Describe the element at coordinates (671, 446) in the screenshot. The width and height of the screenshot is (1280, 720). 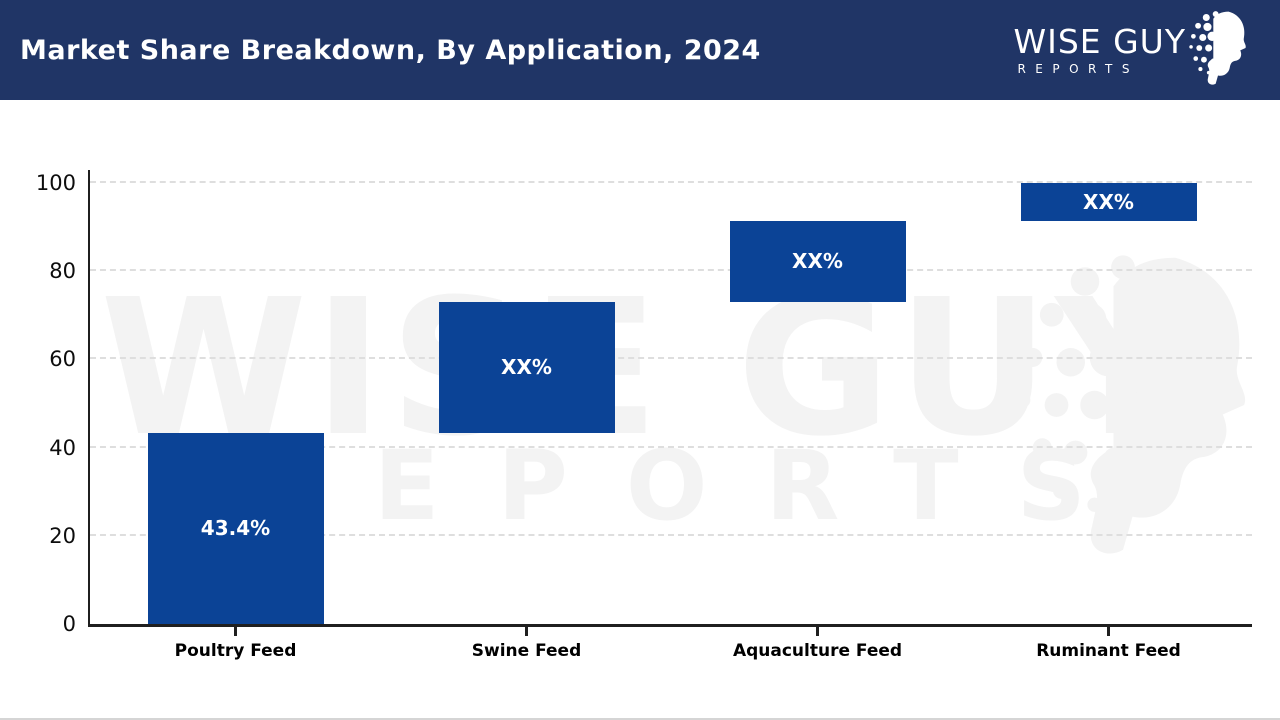
I see `gridline-y40` at that location.